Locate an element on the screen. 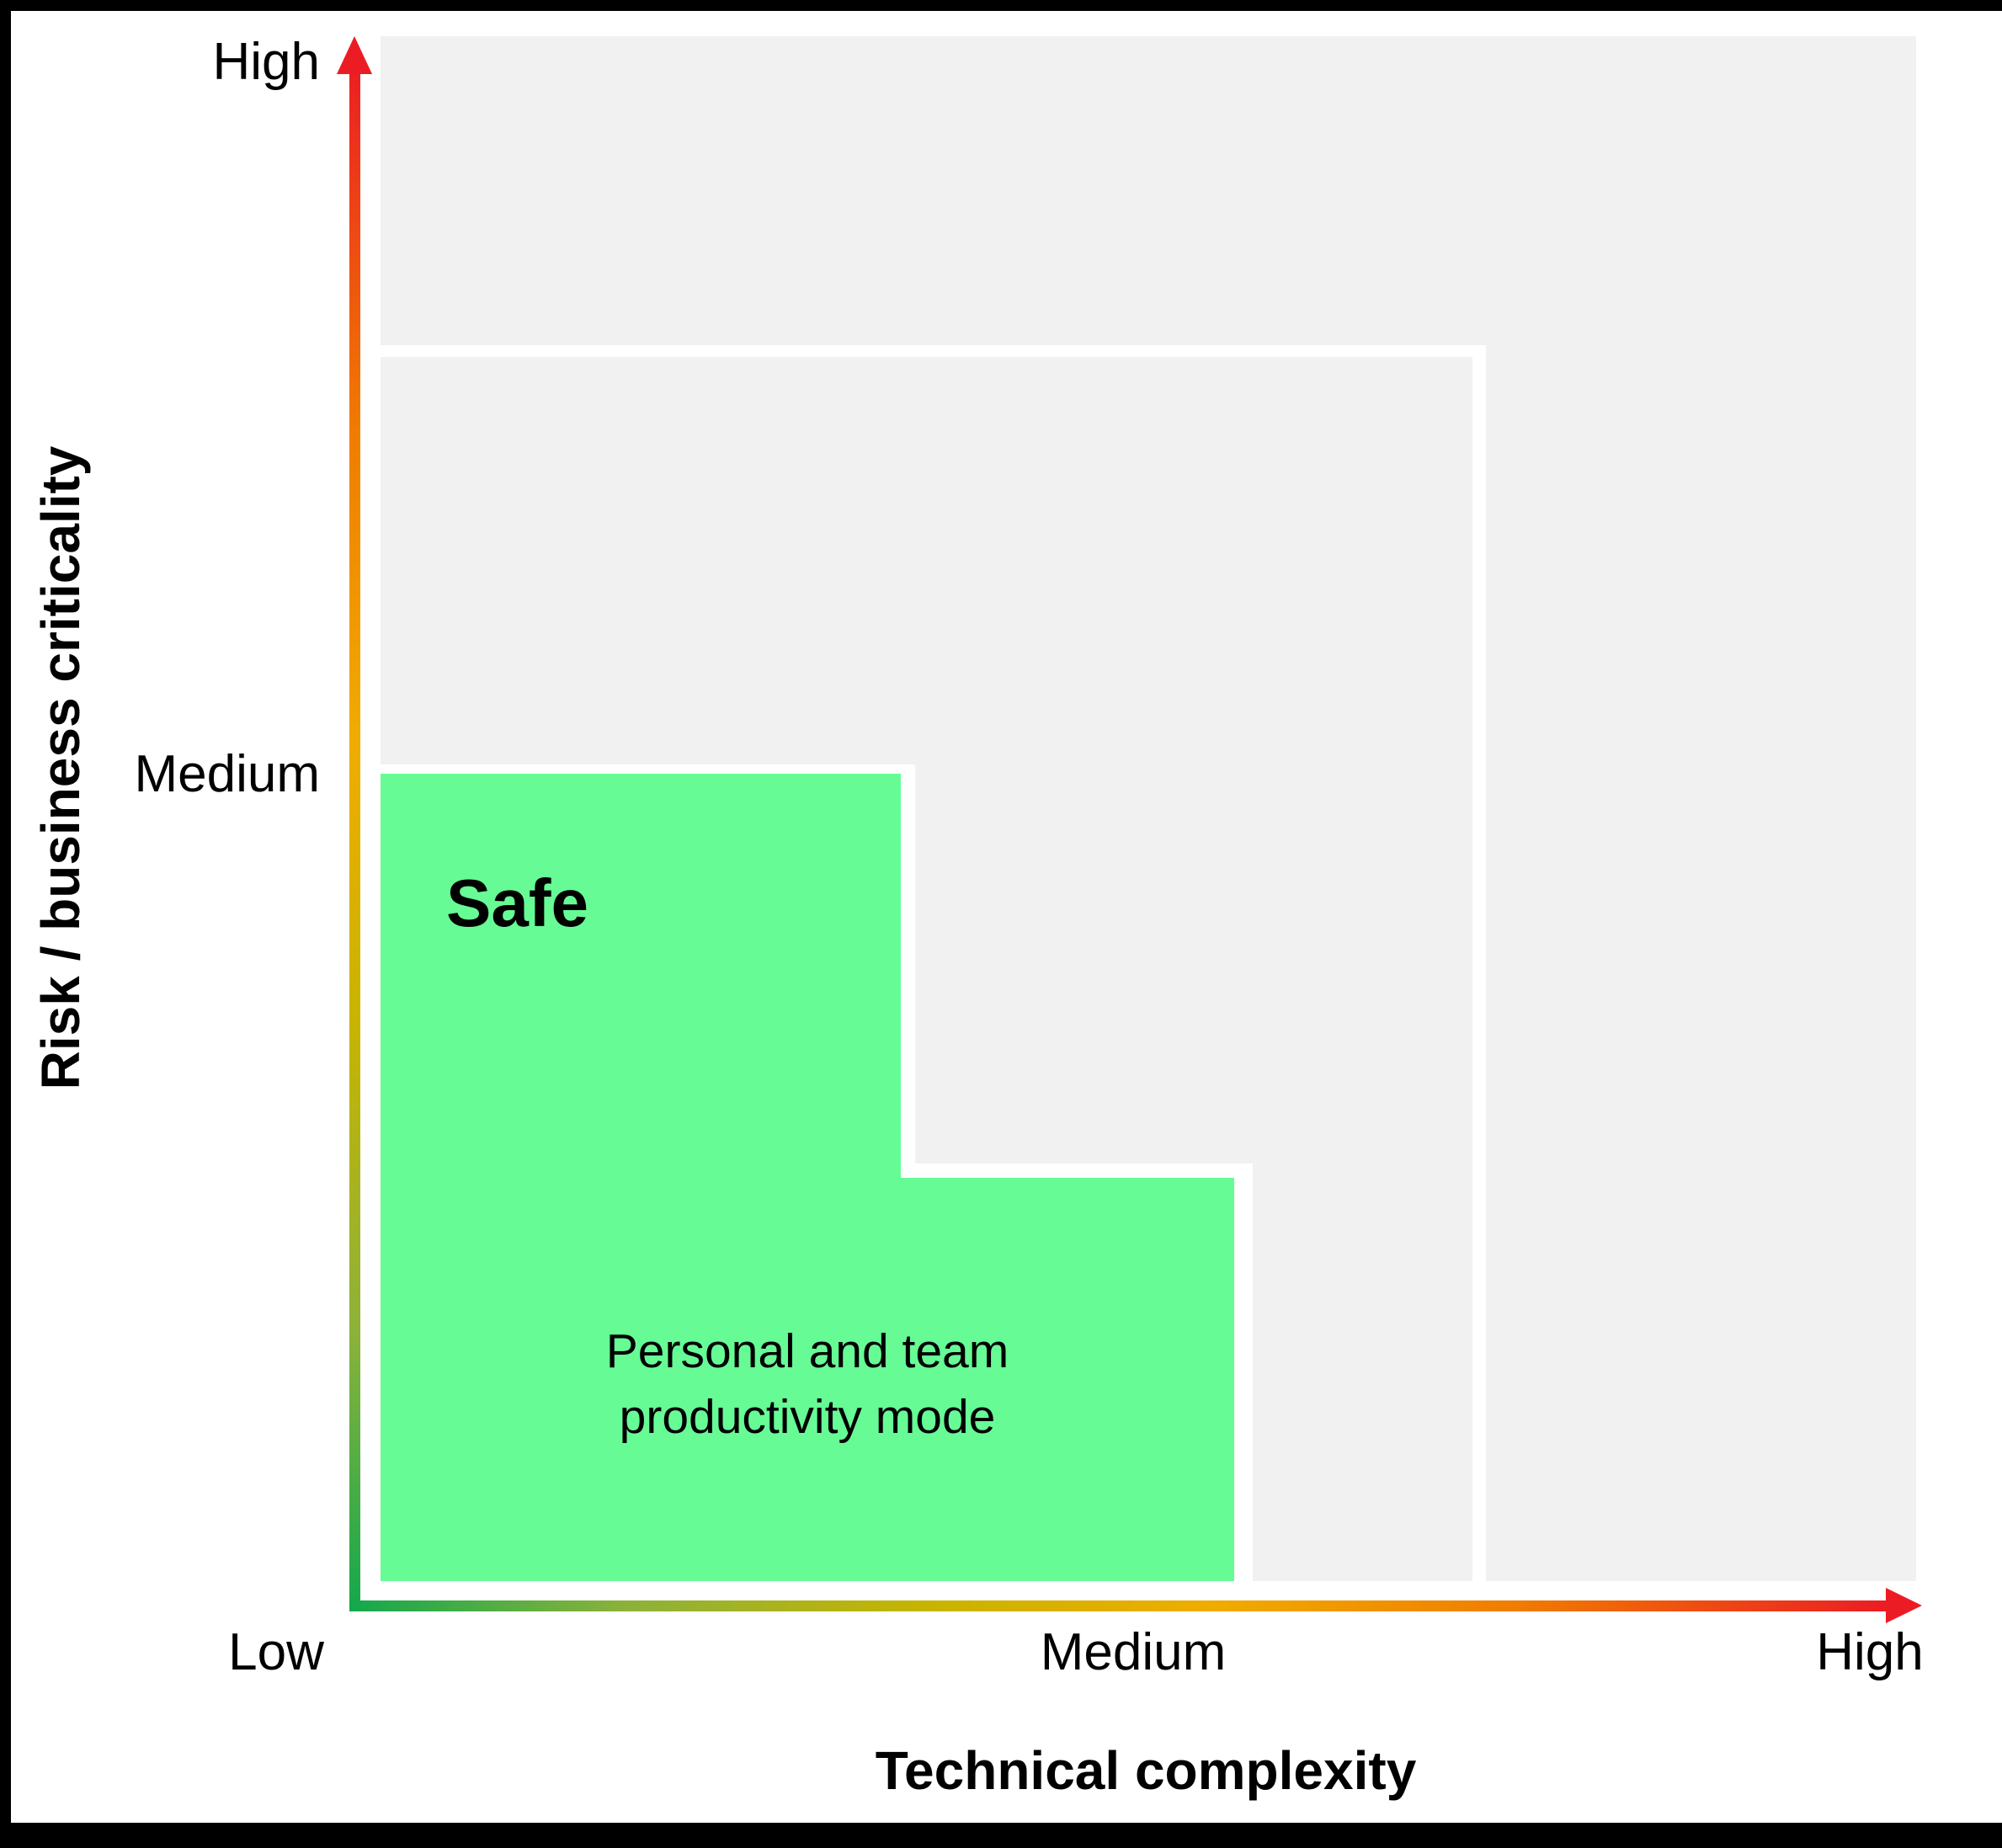 This screenshot has height=1848, width=2002. y-axis-arrowhead-icon is located at coordinates (354, 55).